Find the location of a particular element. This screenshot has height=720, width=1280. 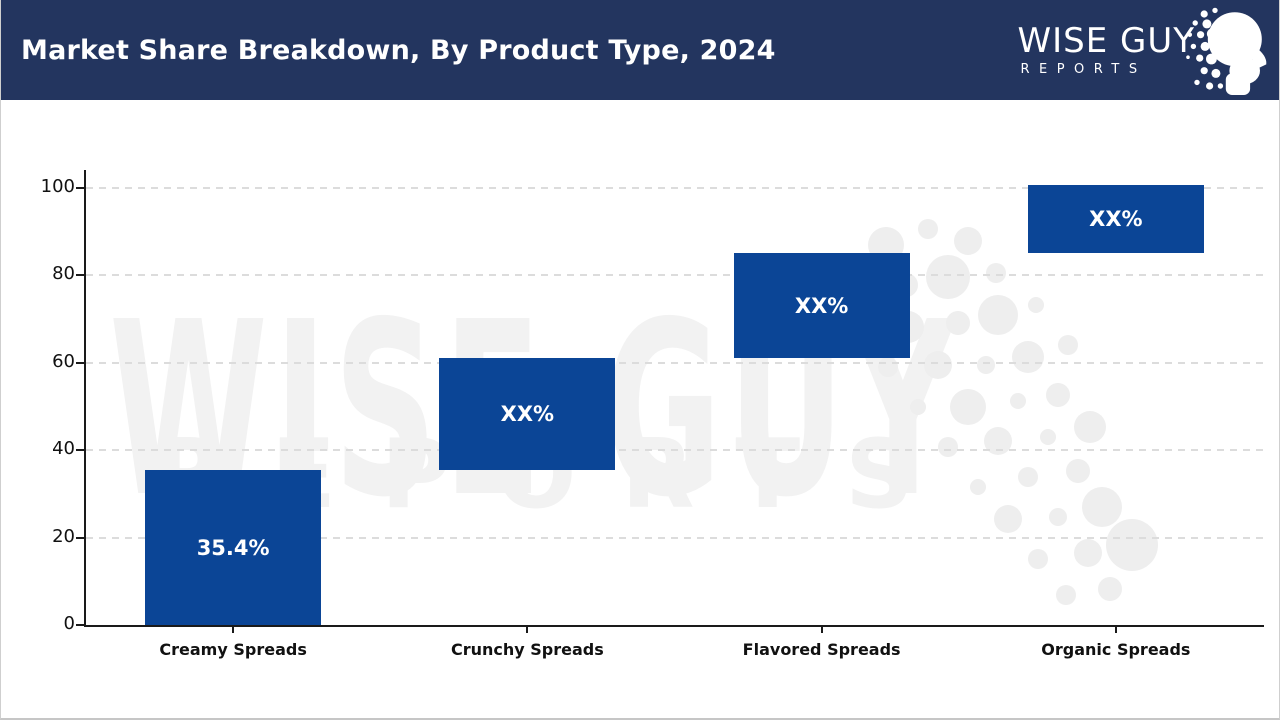

watermark-dots-head is located at coordinates (1009, 412).